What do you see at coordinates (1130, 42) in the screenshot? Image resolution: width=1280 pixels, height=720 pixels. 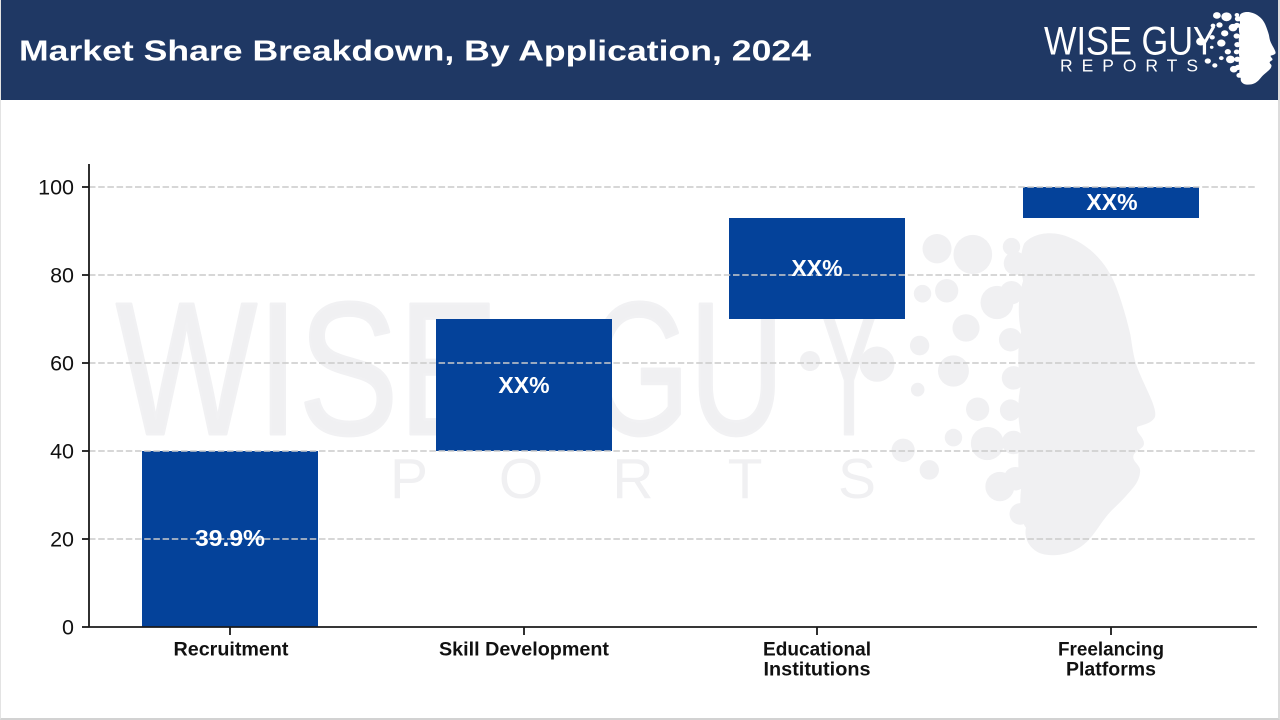 I see `svg-text: WISE GUY` at bounding box center [1130, 42].